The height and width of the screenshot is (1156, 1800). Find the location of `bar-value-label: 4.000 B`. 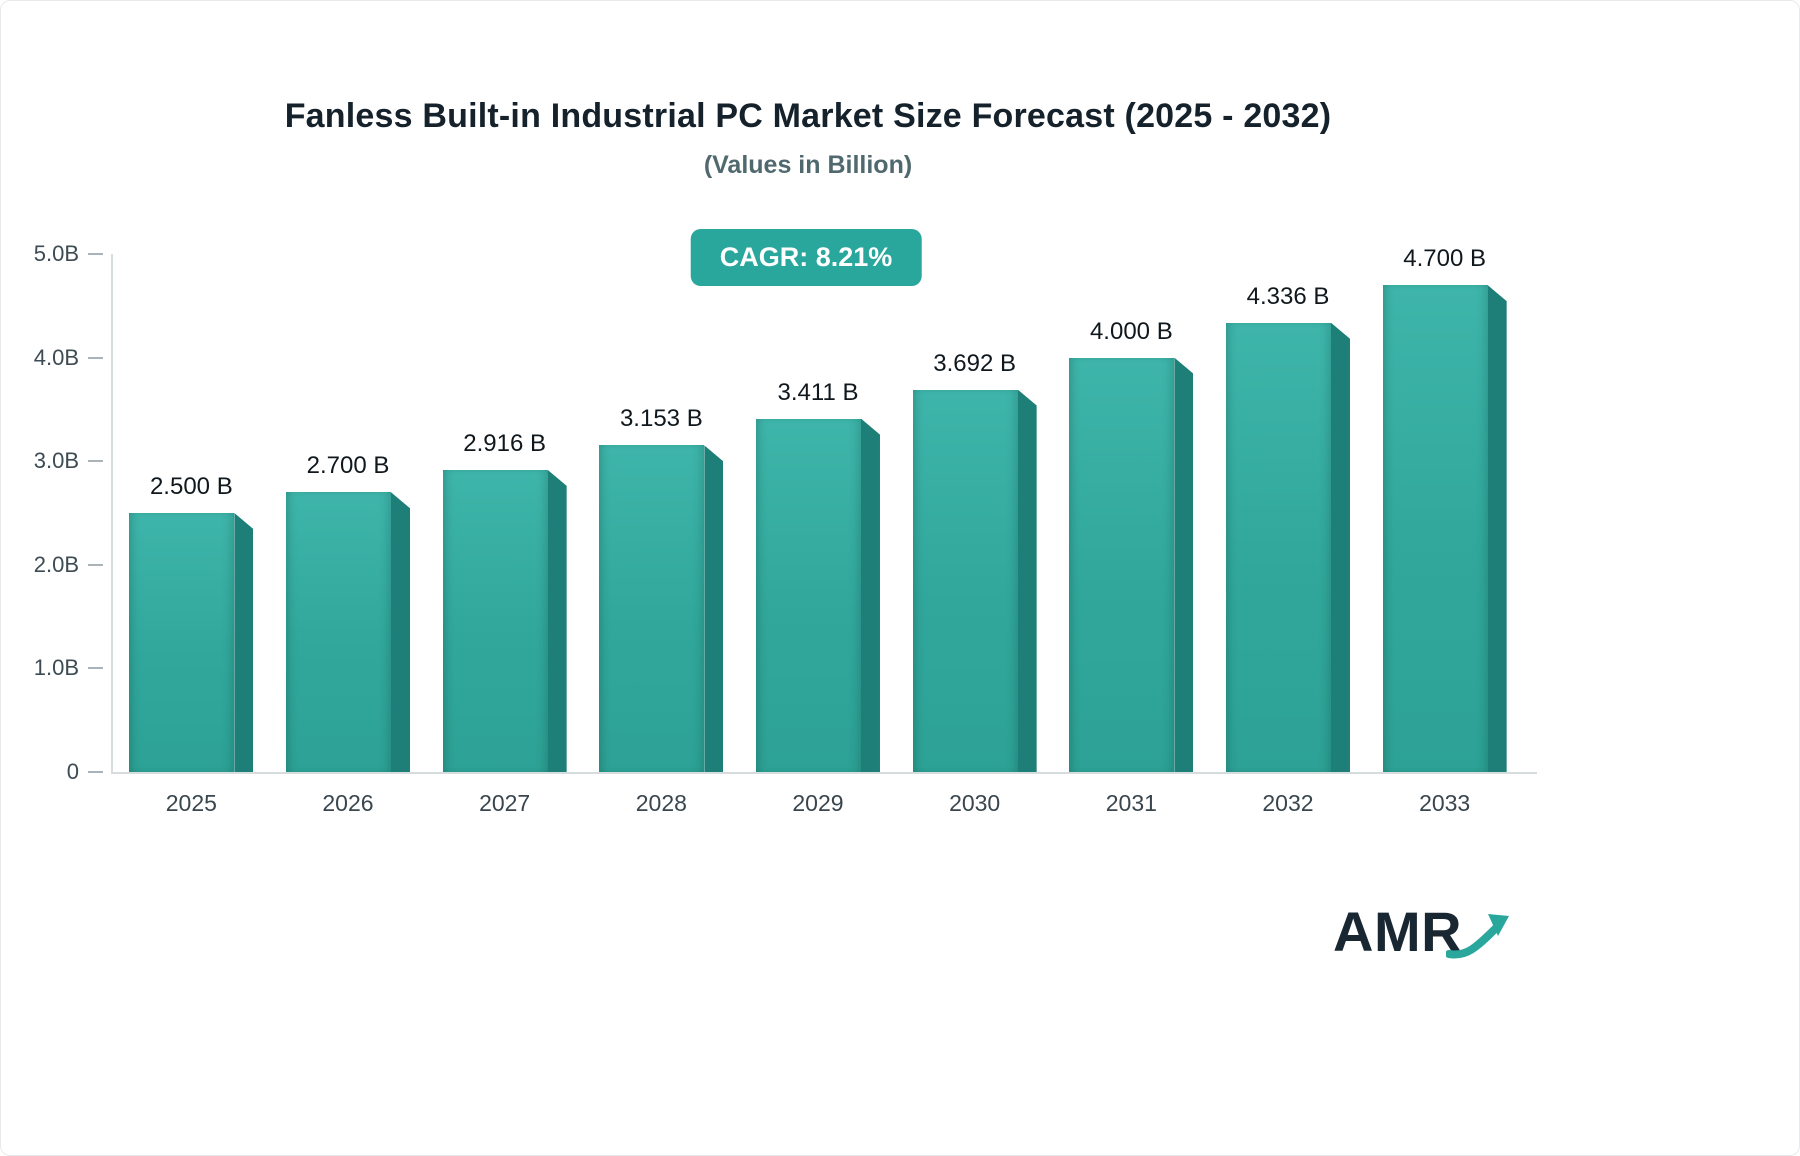

bar-value-label: 4.000 B is located at coordinates (1131, 331).